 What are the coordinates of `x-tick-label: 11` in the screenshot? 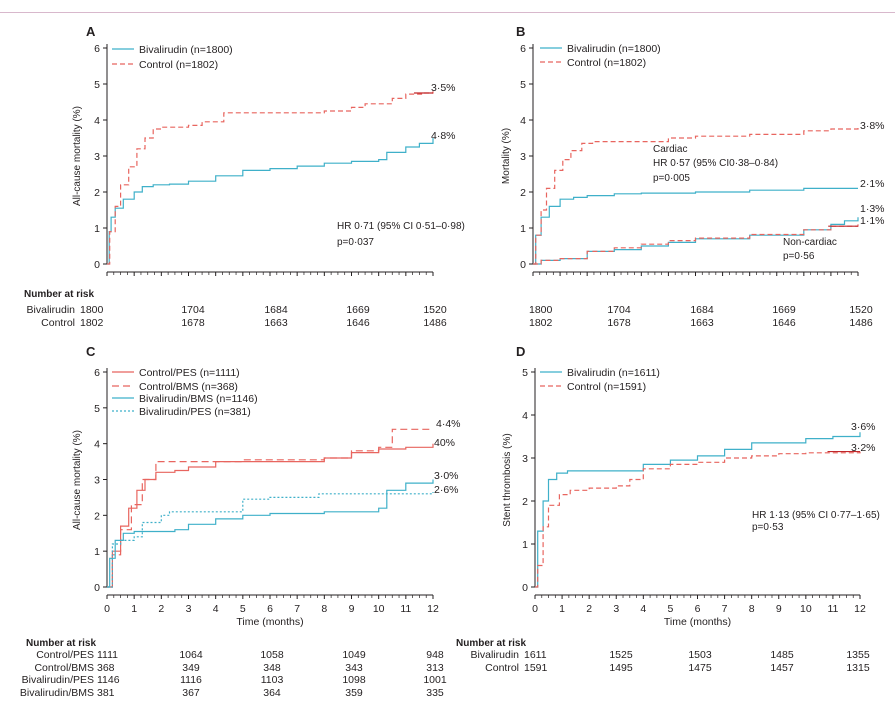 It's located at (832, 609).